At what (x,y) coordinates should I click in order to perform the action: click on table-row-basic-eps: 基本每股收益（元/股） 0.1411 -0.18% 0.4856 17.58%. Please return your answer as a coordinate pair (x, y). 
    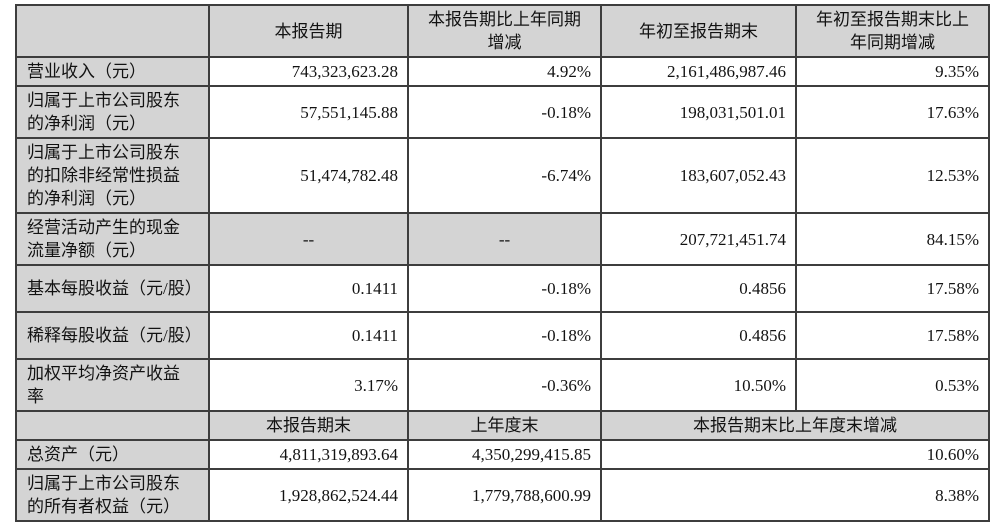
    Looking at the image, I should click on (502, 288).